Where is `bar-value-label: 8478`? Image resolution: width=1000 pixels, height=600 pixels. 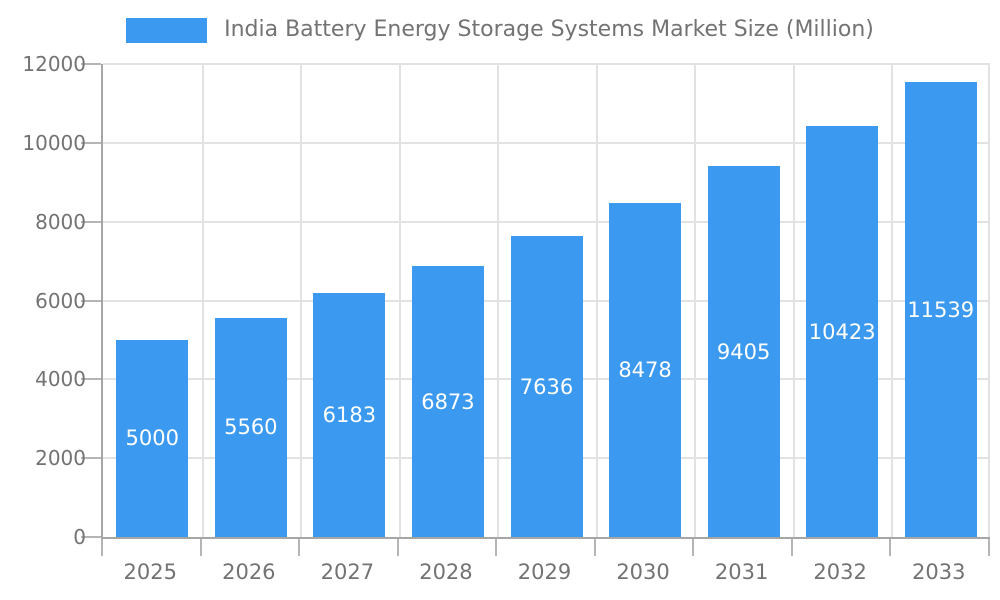 bar-value-label: 8478 is located at coordinates (645, 369).